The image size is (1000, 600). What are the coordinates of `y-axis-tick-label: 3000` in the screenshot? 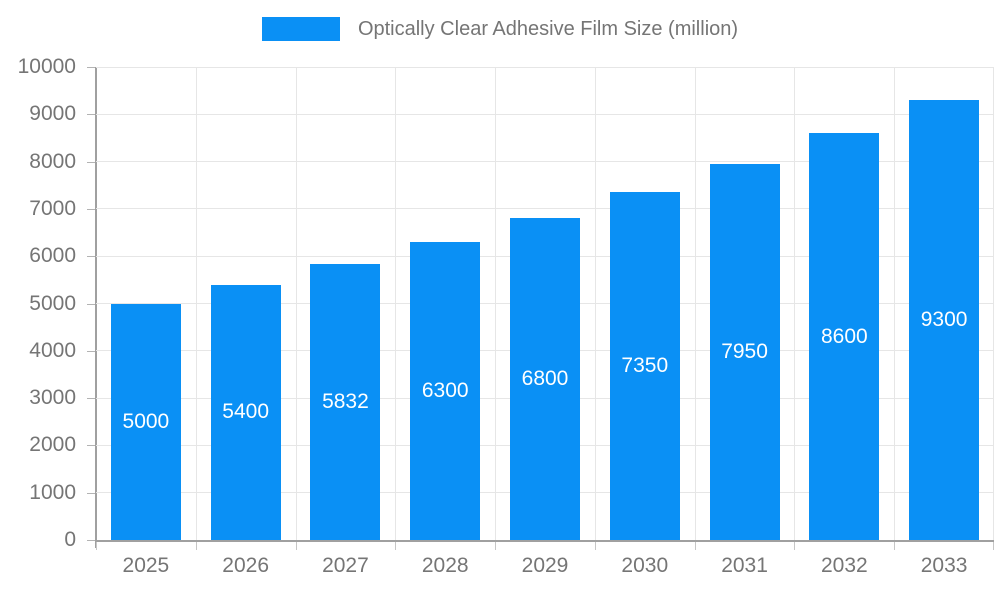 It's located at (52, 398).